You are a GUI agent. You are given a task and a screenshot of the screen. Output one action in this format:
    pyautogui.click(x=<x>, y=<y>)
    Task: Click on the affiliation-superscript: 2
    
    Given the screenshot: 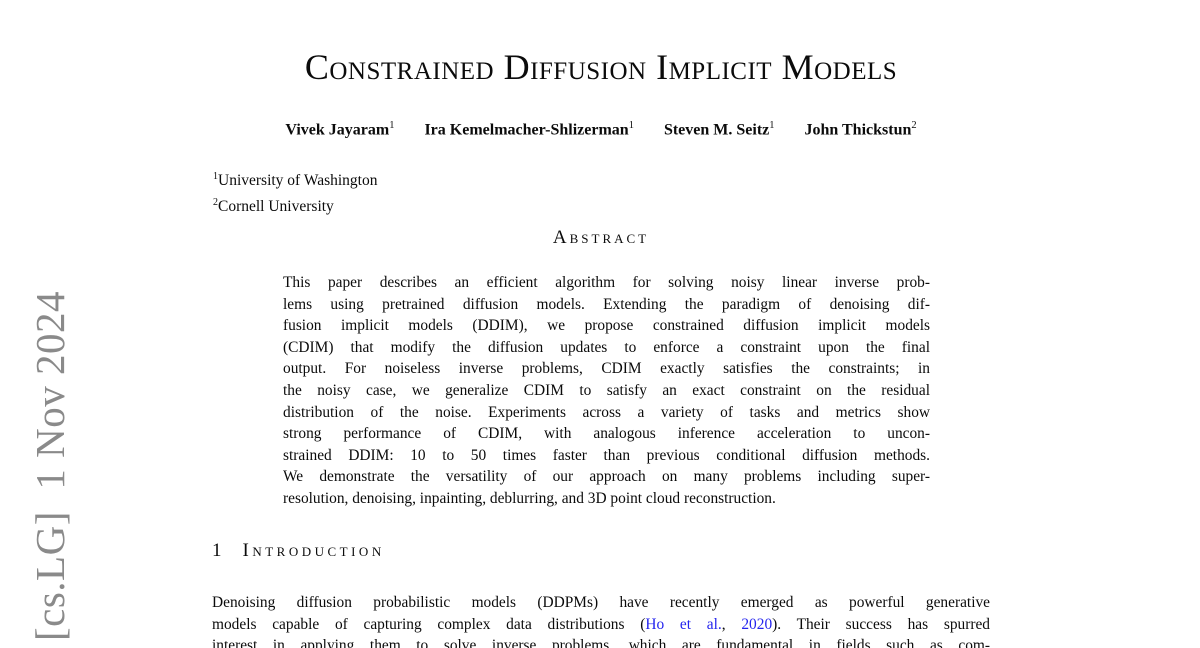 What is the action you would take?
    pyautogui.click(x=215, y=203)
    